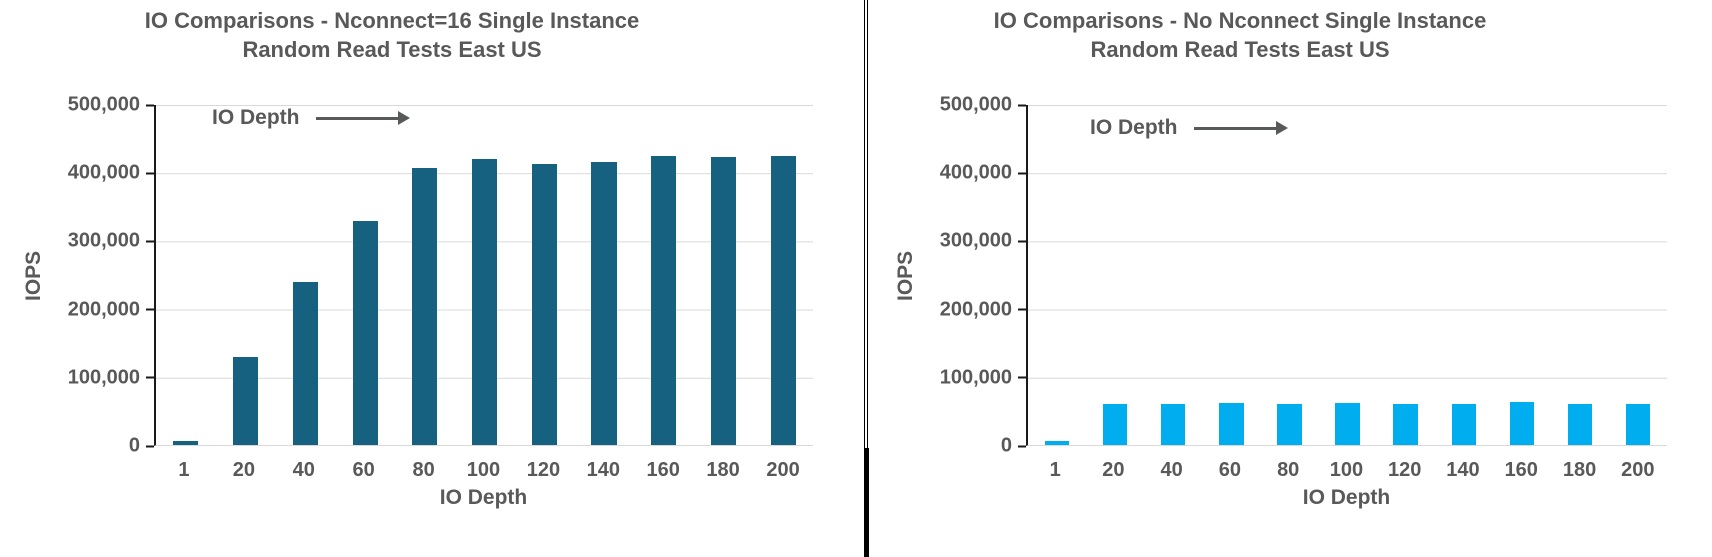 This screenshot has width=1712, height=557. Describe the element at coordinates (1346, 497) in the screenshot. I see `x-axis-title: IO Depth` at that location.